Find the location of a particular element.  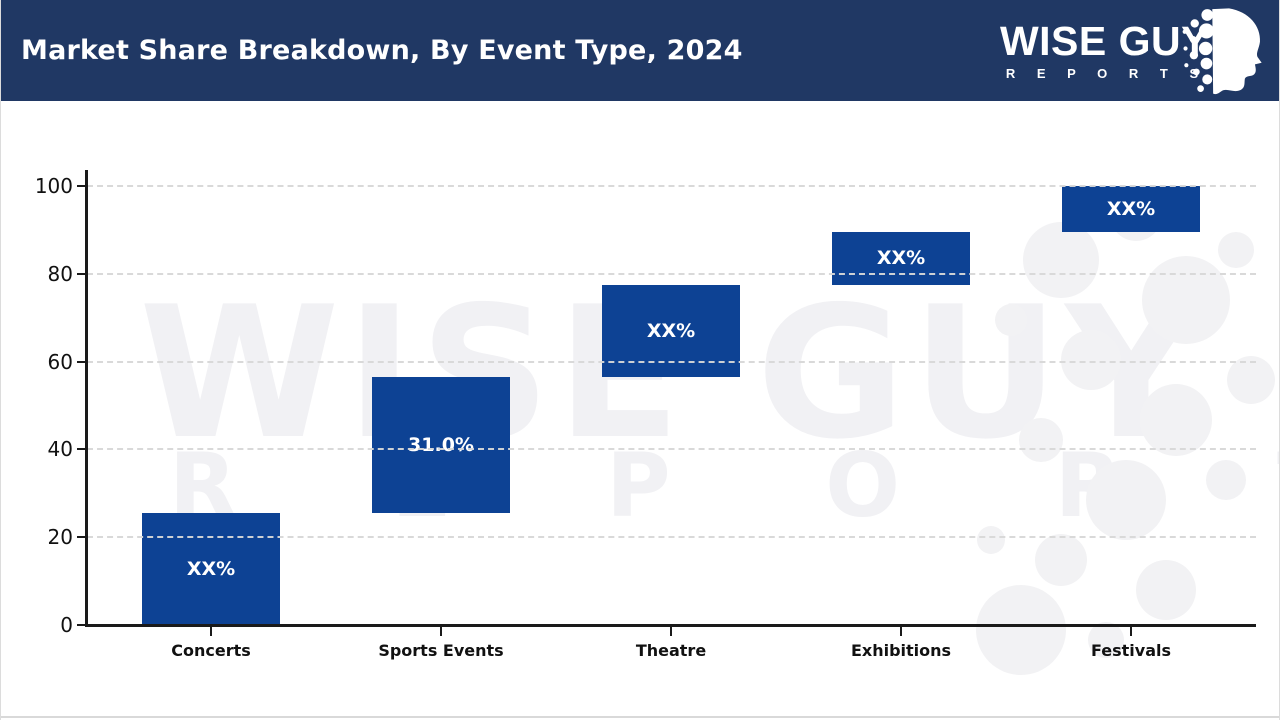

logo-text: WISE GUY R E P O R T S is located at coordinates (1104, 50).